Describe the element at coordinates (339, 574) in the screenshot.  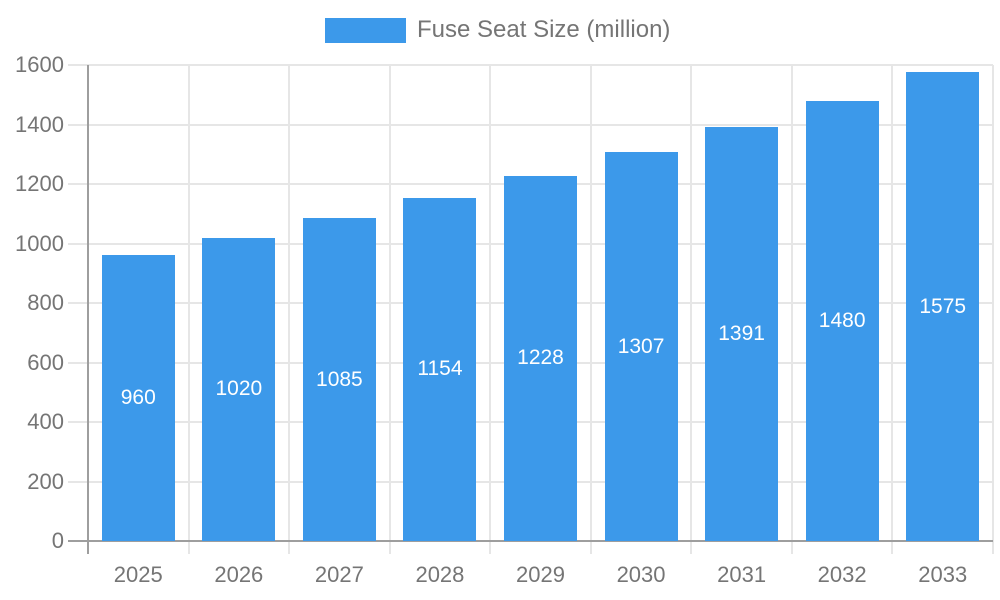
I see `x-axis-tick-label: 2027` at that location.